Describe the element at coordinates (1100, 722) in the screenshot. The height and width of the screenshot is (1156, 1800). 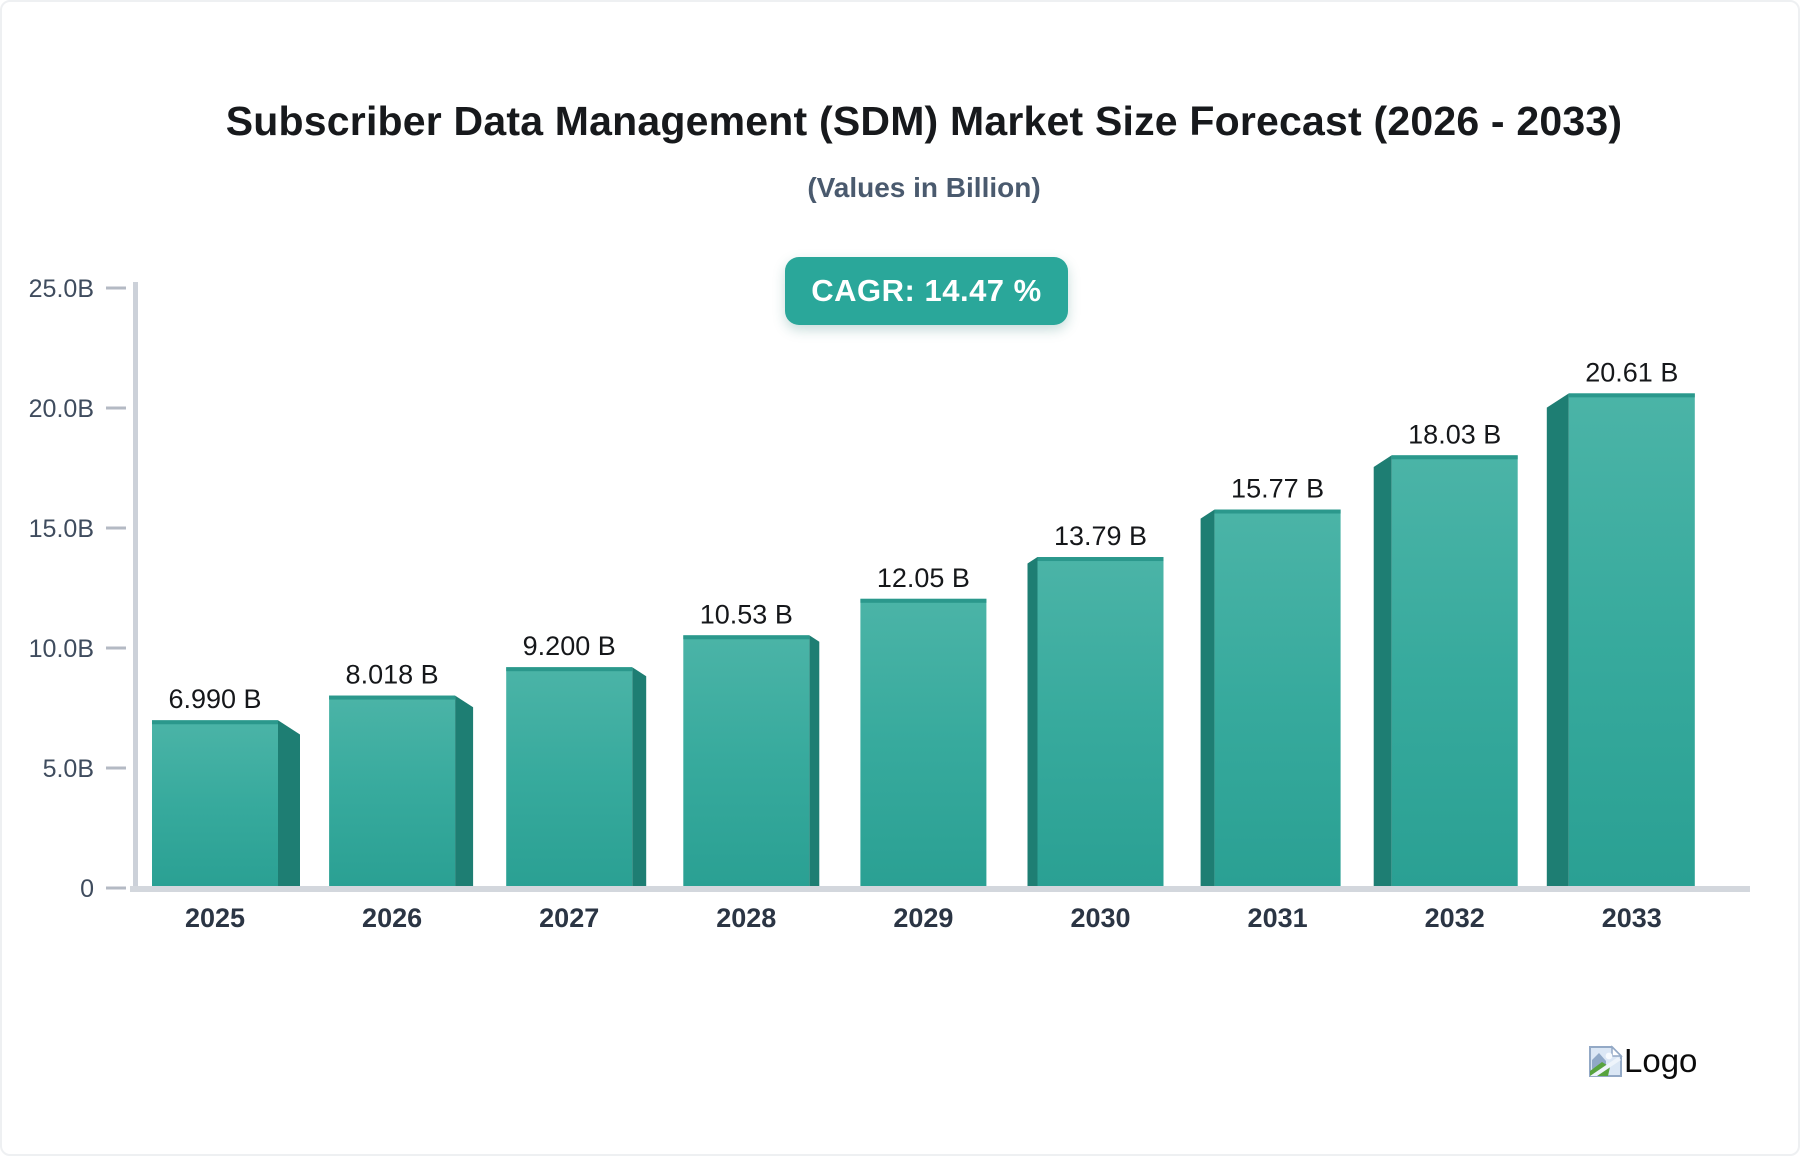
I see `bar-front-face-2030` at that location.